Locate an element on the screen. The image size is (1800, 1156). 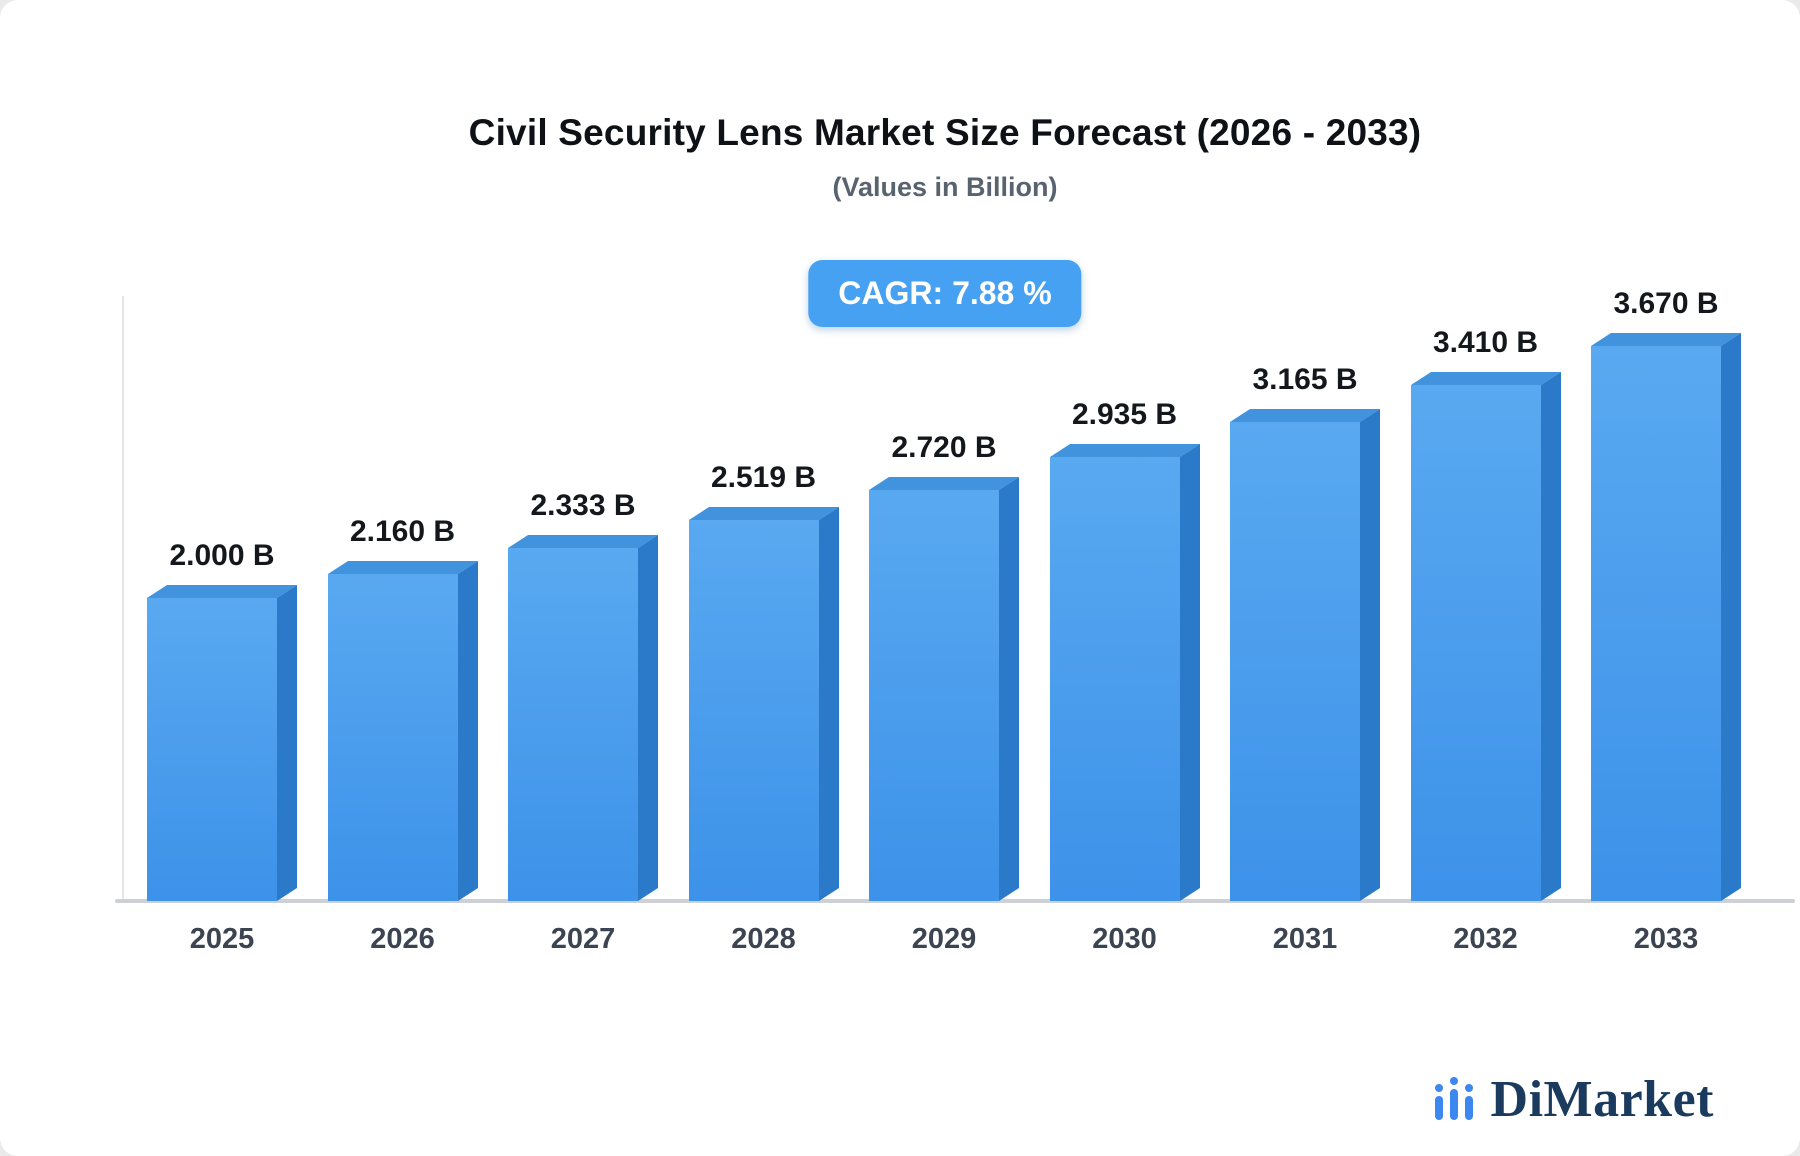
bar-2026 is located at coordinates (402, 731).